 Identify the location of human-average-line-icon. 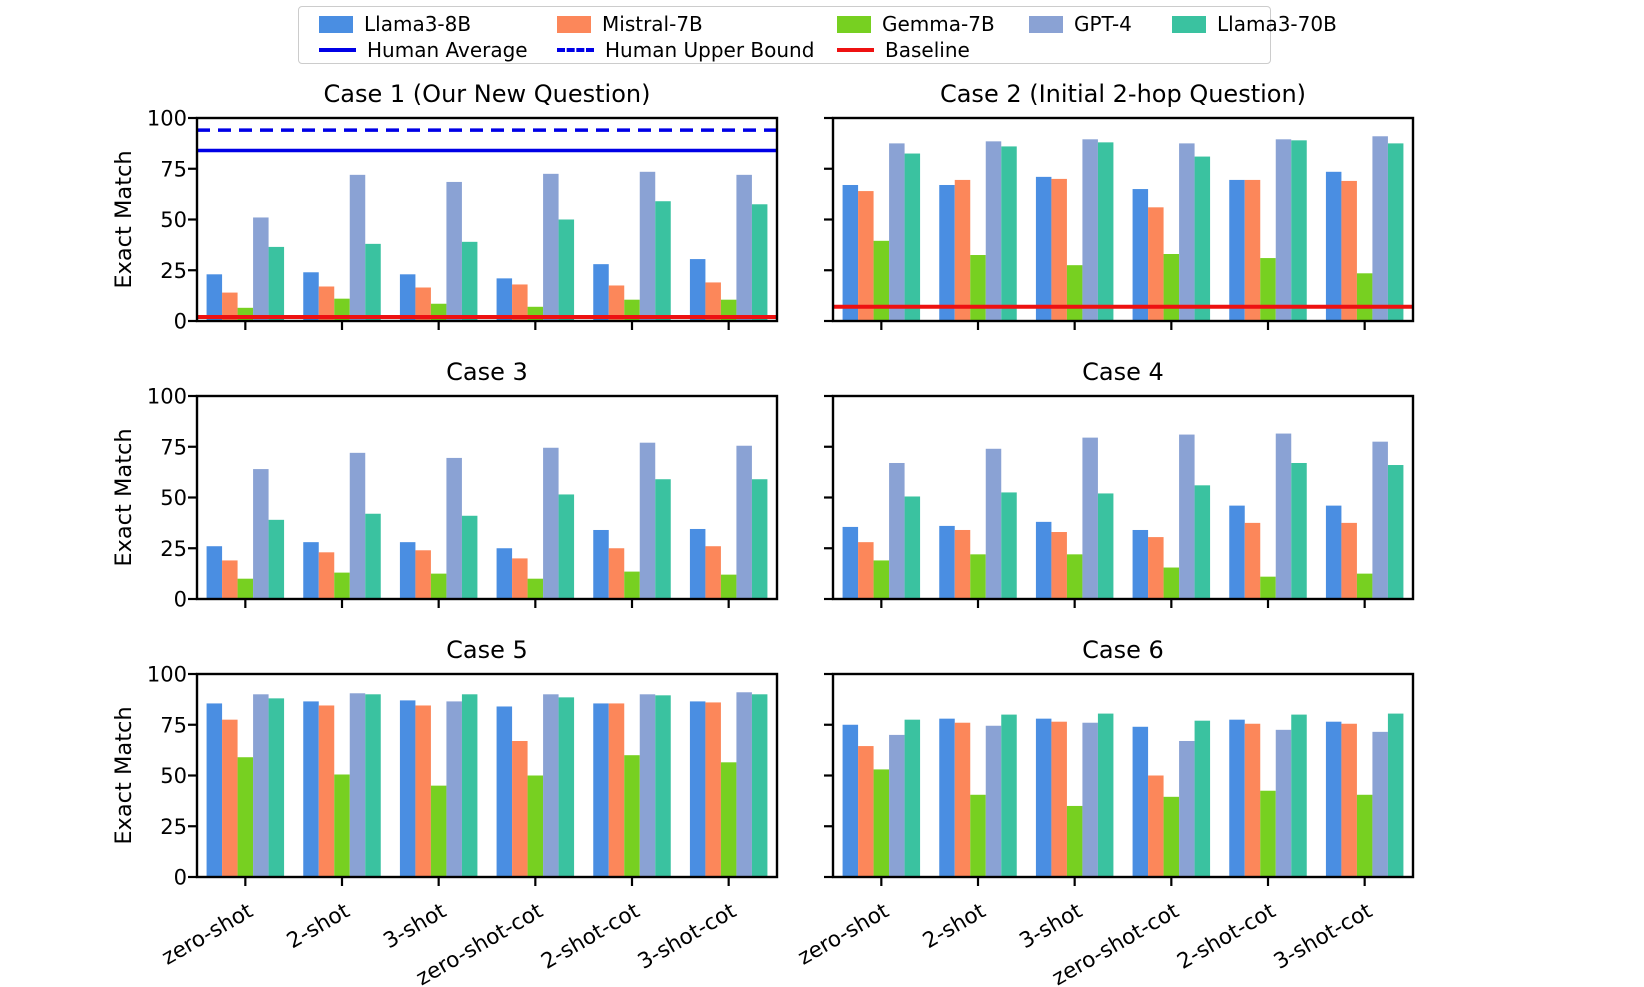
(337, 50).